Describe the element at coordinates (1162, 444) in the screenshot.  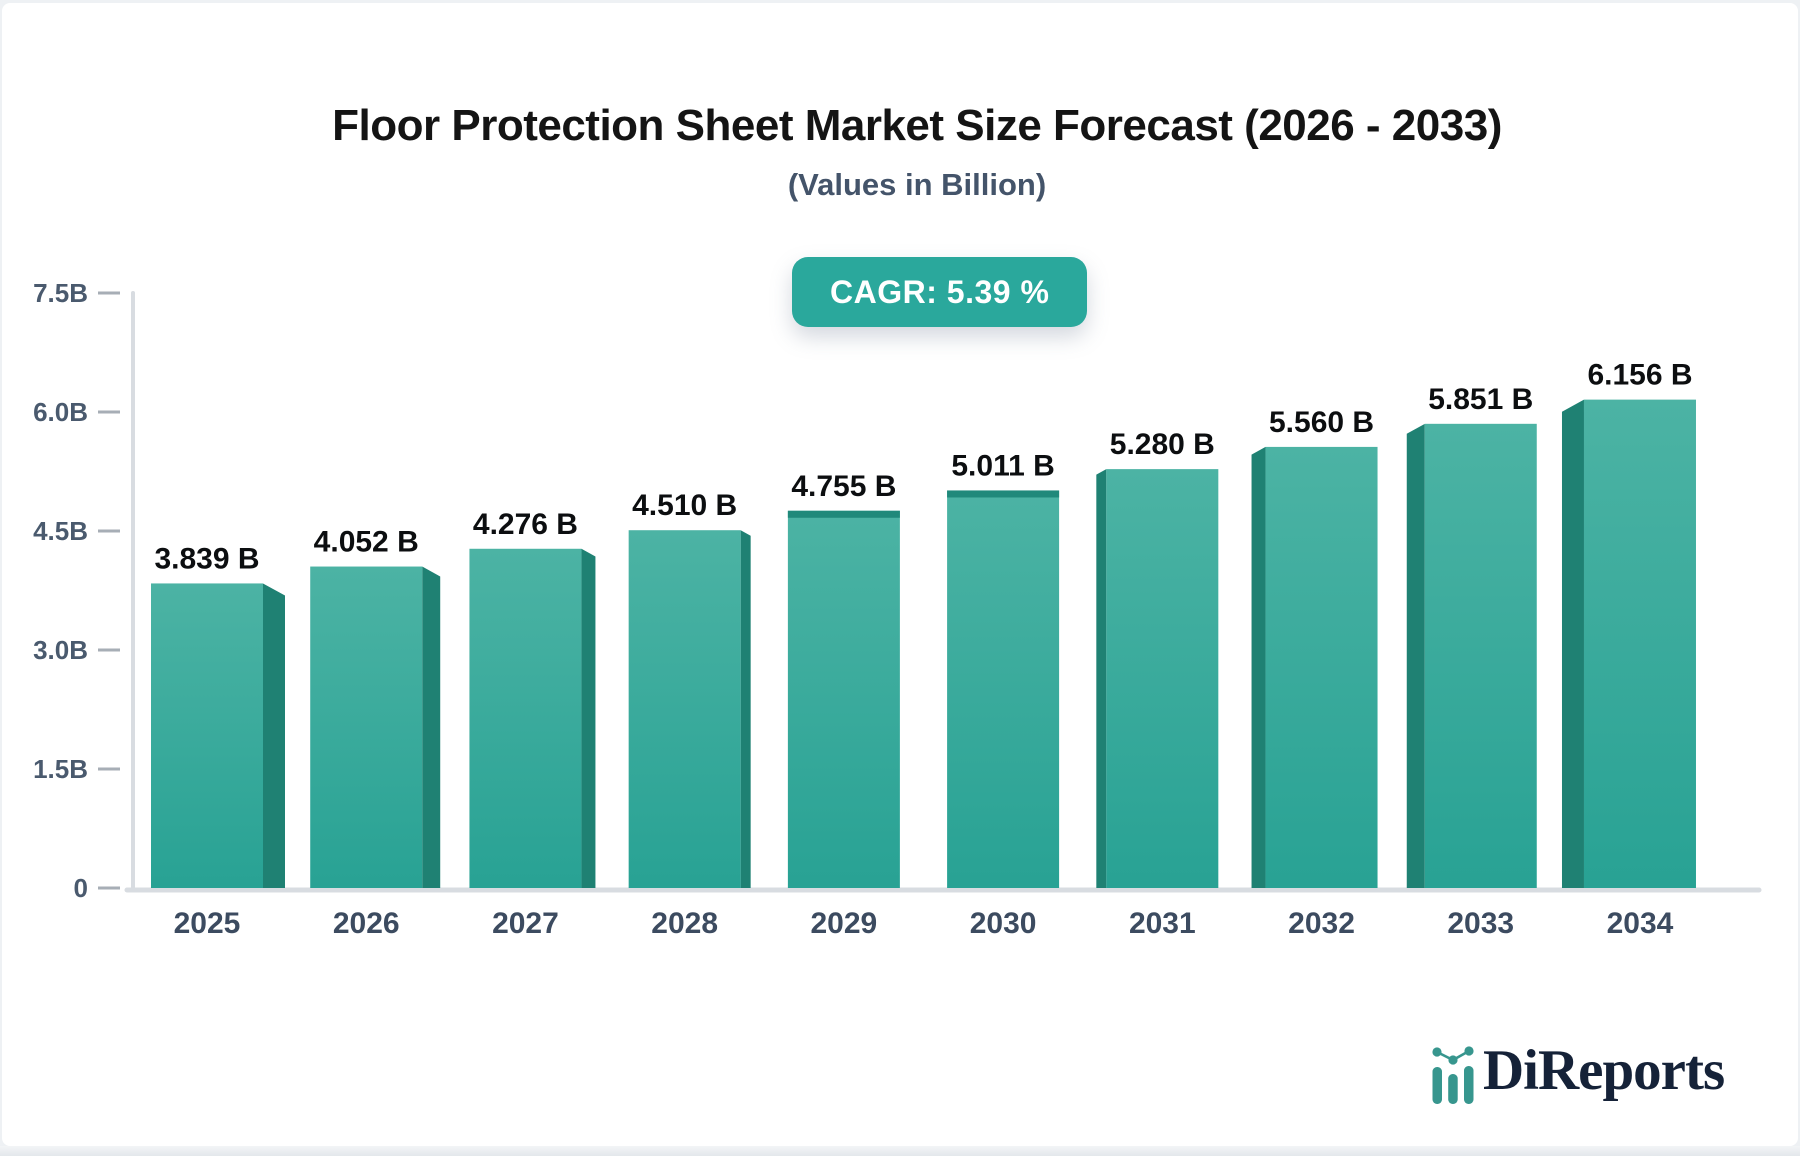
I see `bar-value-label: 5.280 B` at that location.